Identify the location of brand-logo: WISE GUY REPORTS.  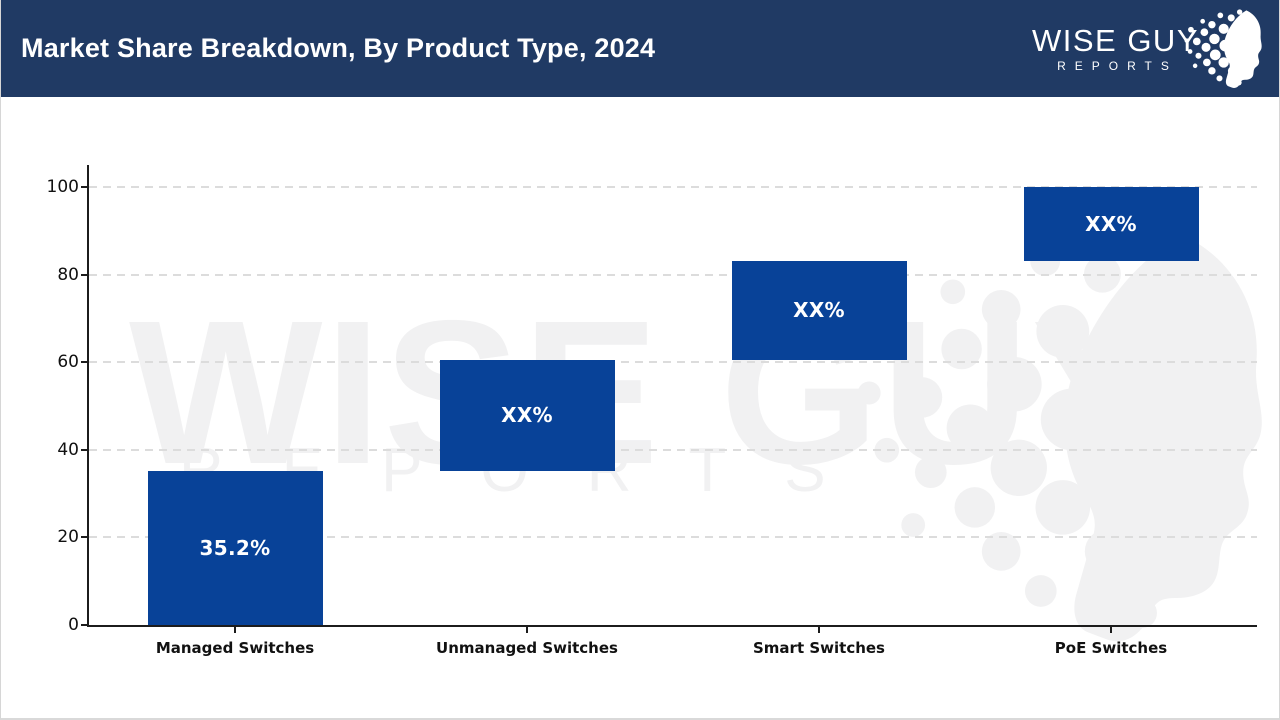
(1148, 49).